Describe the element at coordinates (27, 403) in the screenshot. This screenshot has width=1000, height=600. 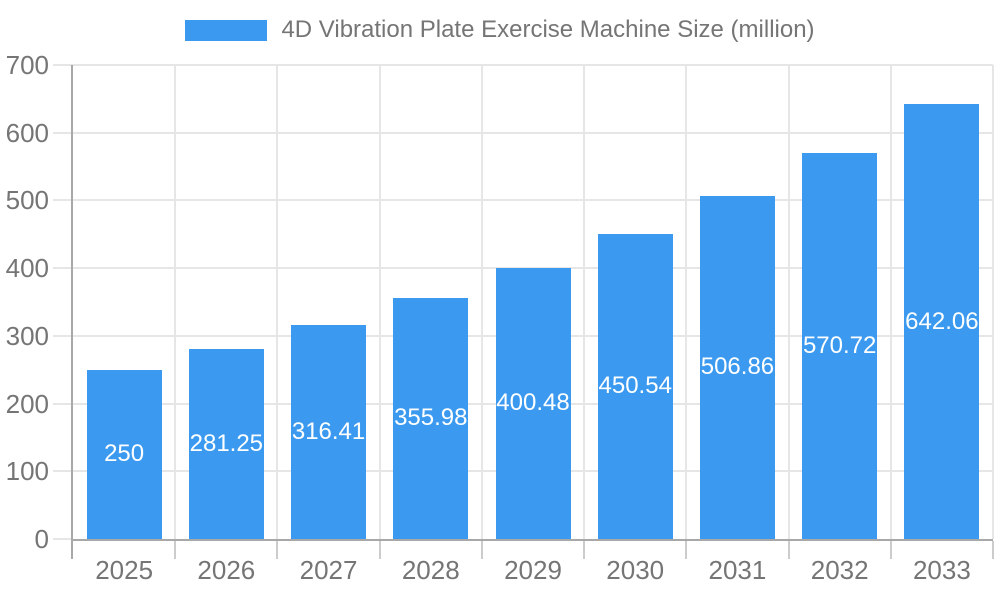
I see `y-axis-label: 200` at that location.